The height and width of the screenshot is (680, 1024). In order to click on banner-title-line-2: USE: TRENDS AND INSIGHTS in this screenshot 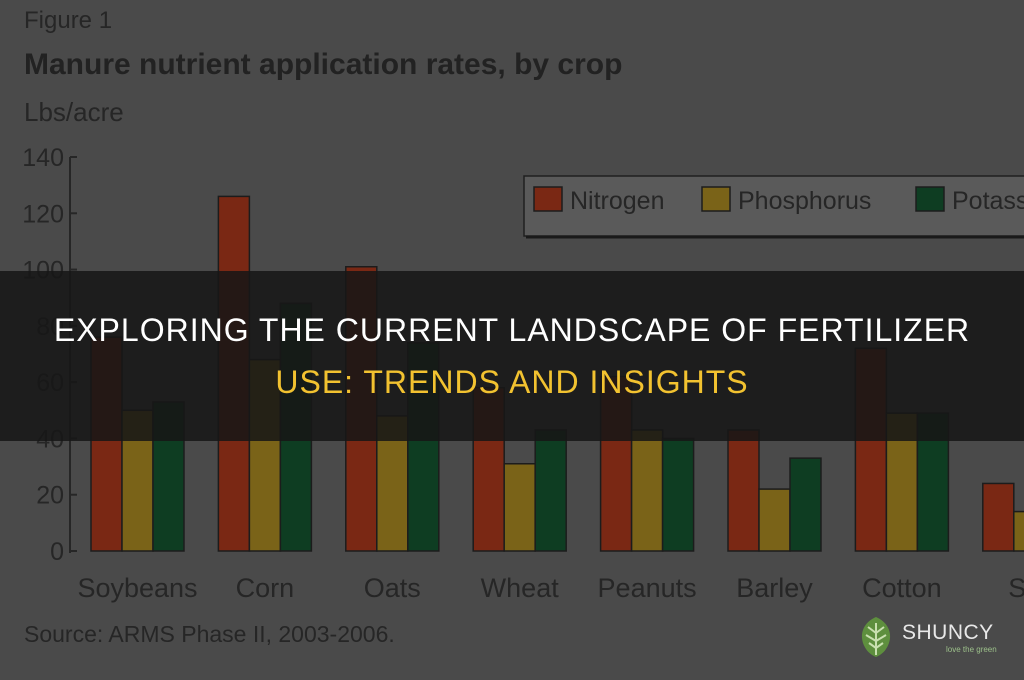, I will do `click(512, 382)`.